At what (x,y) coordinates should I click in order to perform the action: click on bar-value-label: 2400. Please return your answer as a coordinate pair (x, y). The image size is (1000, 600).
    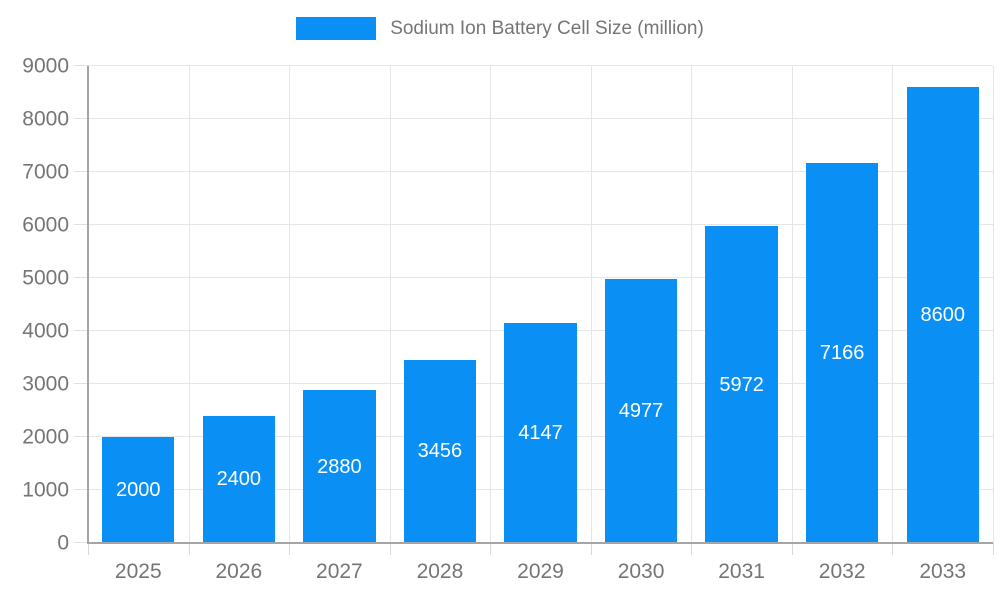
    Looking at the image, I should click on (239, 479).